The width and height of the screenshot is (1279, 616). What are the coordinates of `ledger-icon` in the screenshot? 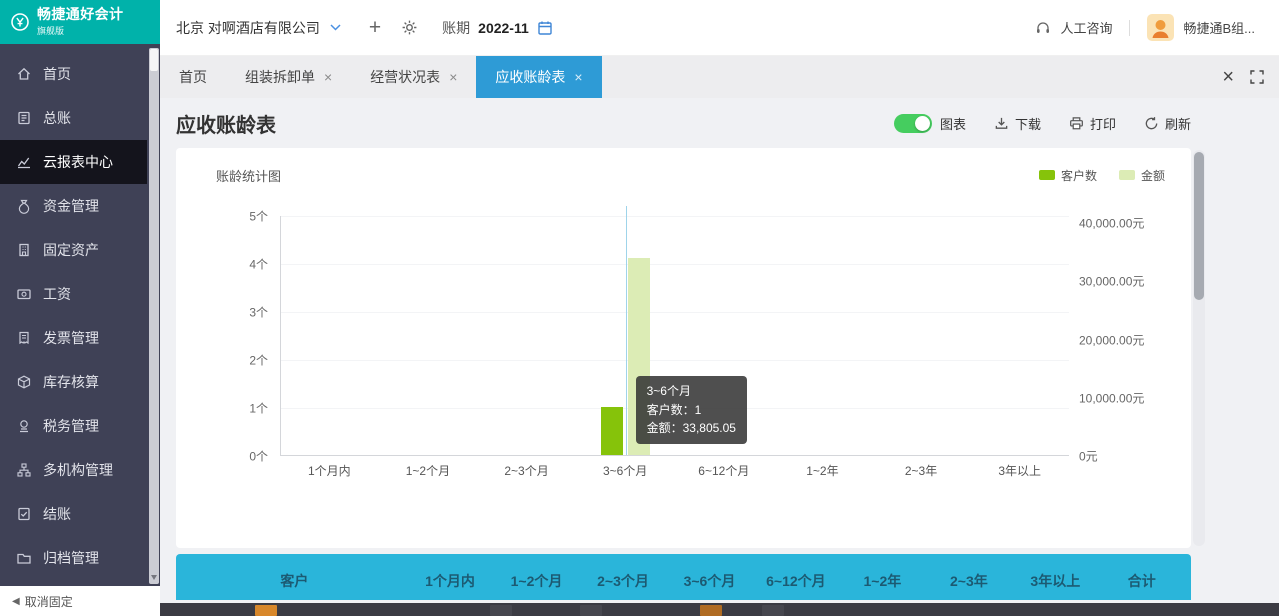 It's located at (24, 118).